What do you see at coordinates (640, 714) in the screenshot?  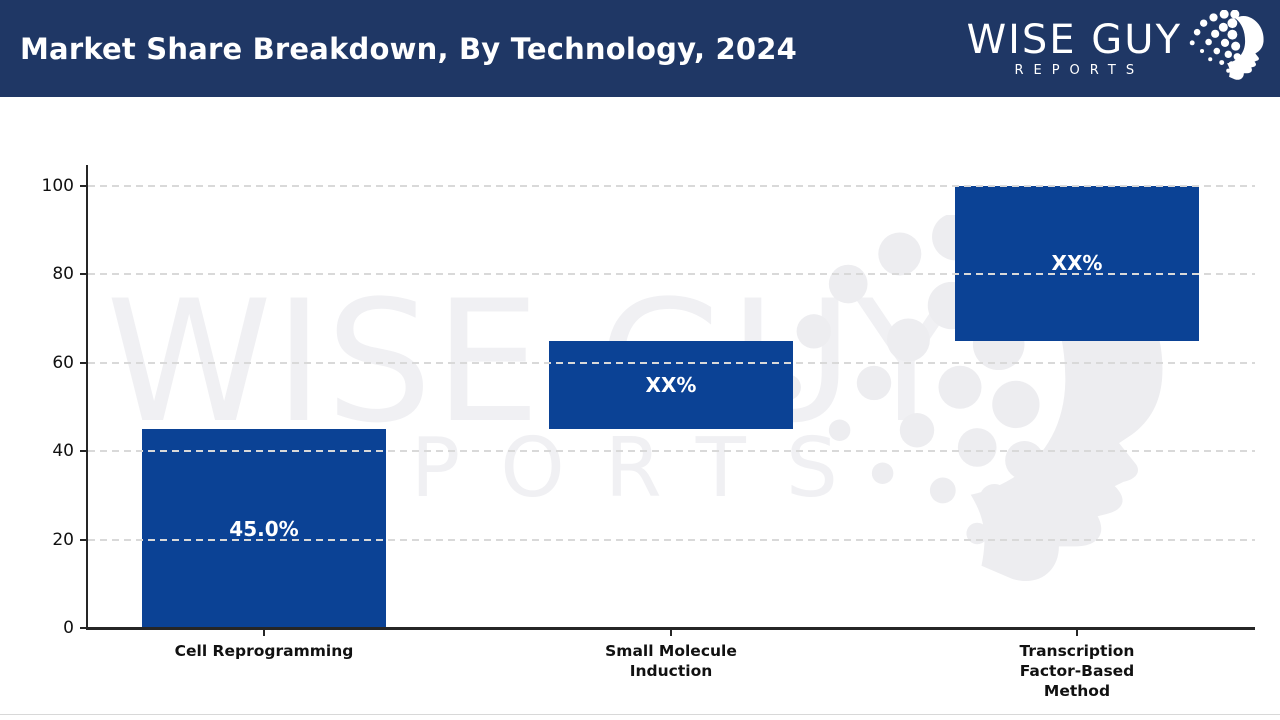 I see `bottom-divider` at bounding box center [640, 714].